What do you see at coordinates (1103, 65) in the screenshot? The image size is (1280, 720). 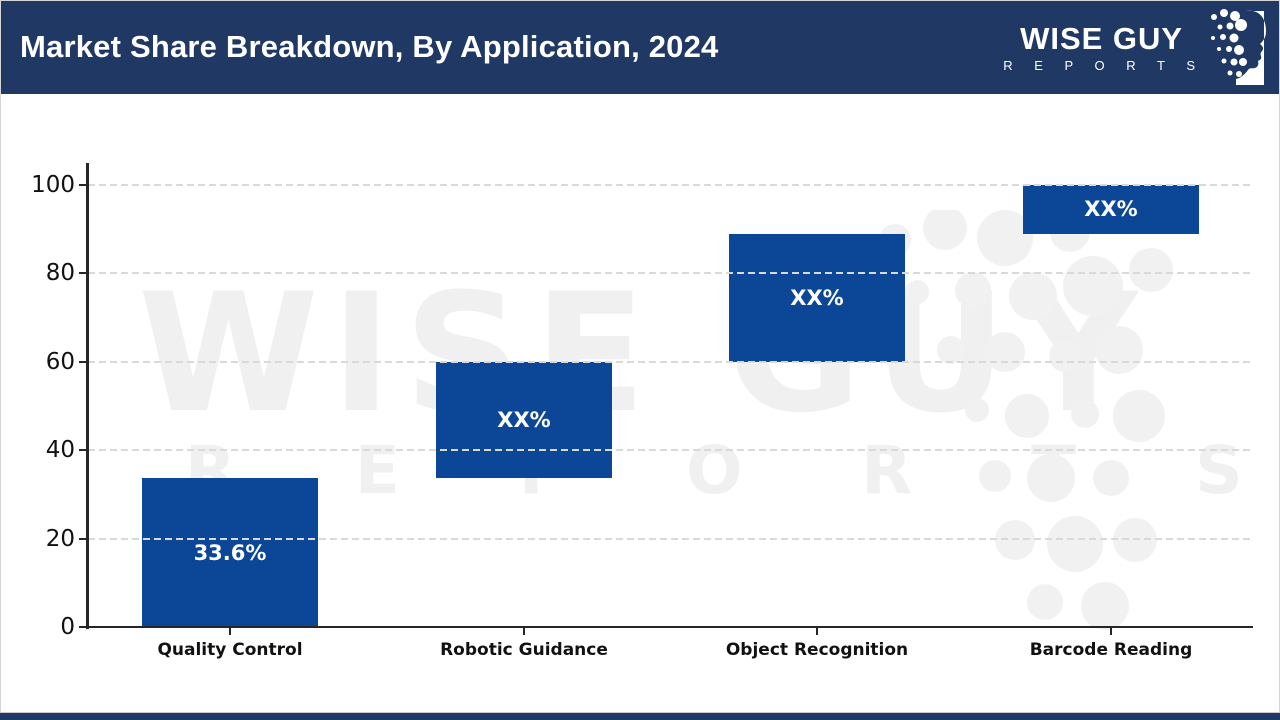 I see `logo-subtitle: R E P O R T S` at bounding box center [1103, 65].